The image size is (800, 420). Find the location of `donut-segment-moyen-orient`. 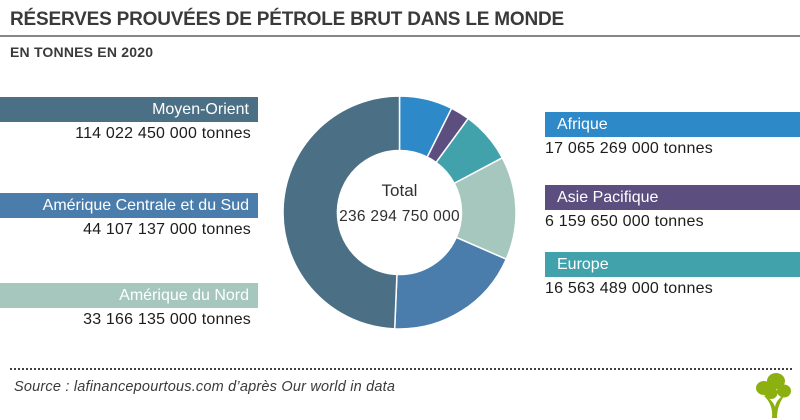

donut-segment-moyen-orient is located at coordinates (341, 212).